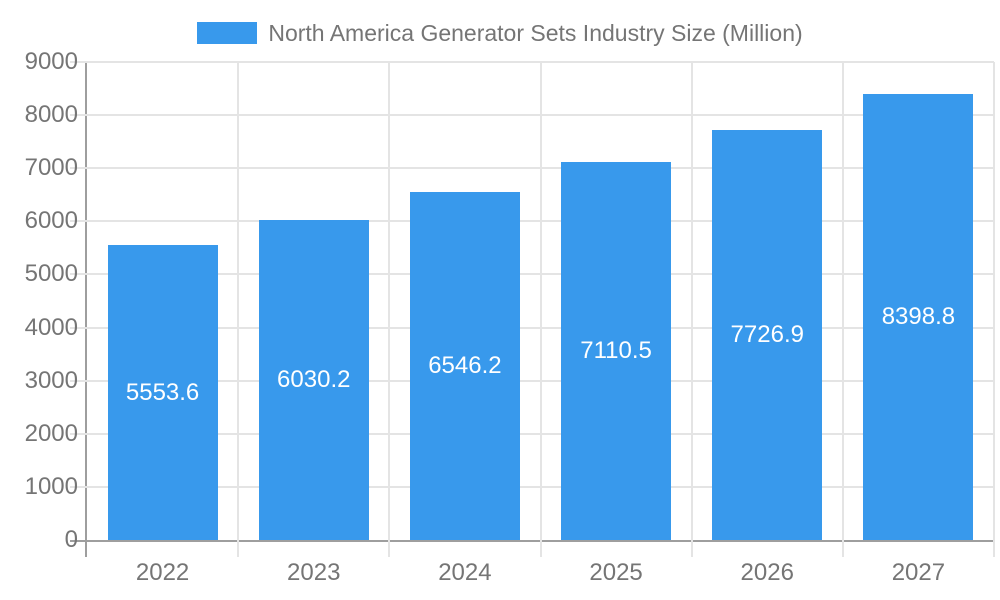 The image size is (1000, 600). I want to click on y-axis-label-6000: 6000, so click(51, 221).